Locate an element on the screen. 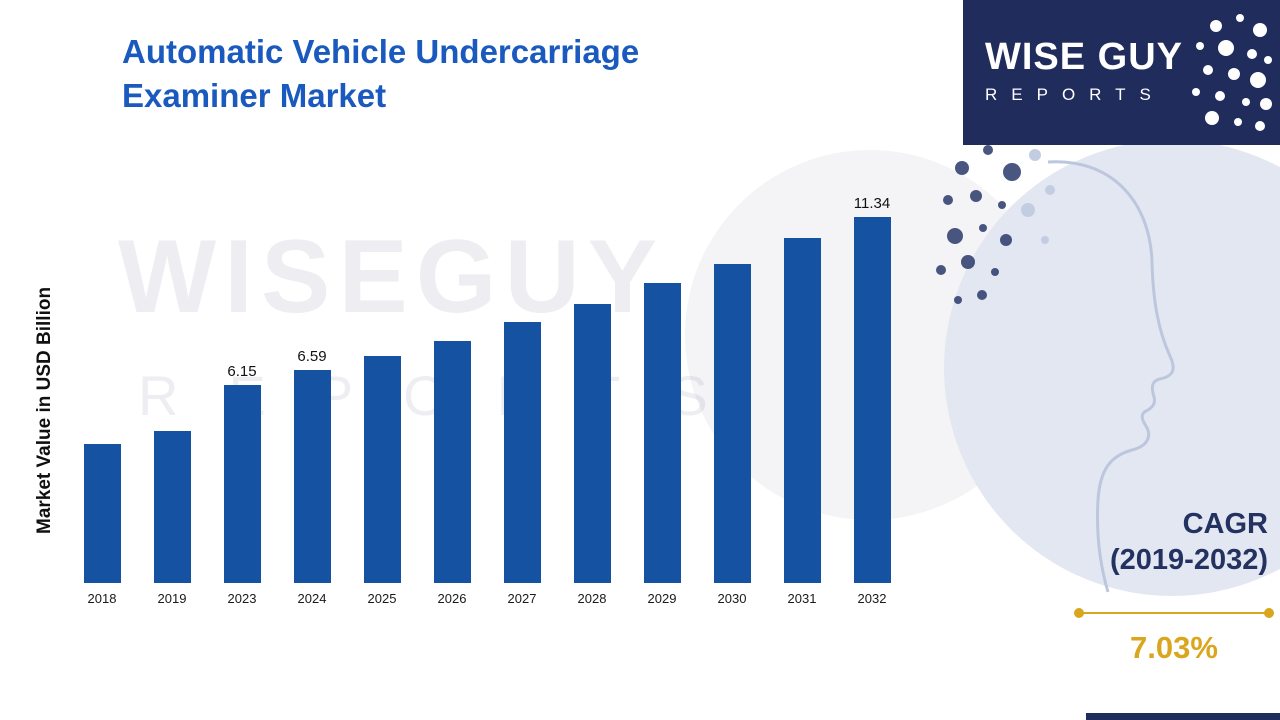  page-title-line2: Examiner Market is located at coordinates (254, 95).